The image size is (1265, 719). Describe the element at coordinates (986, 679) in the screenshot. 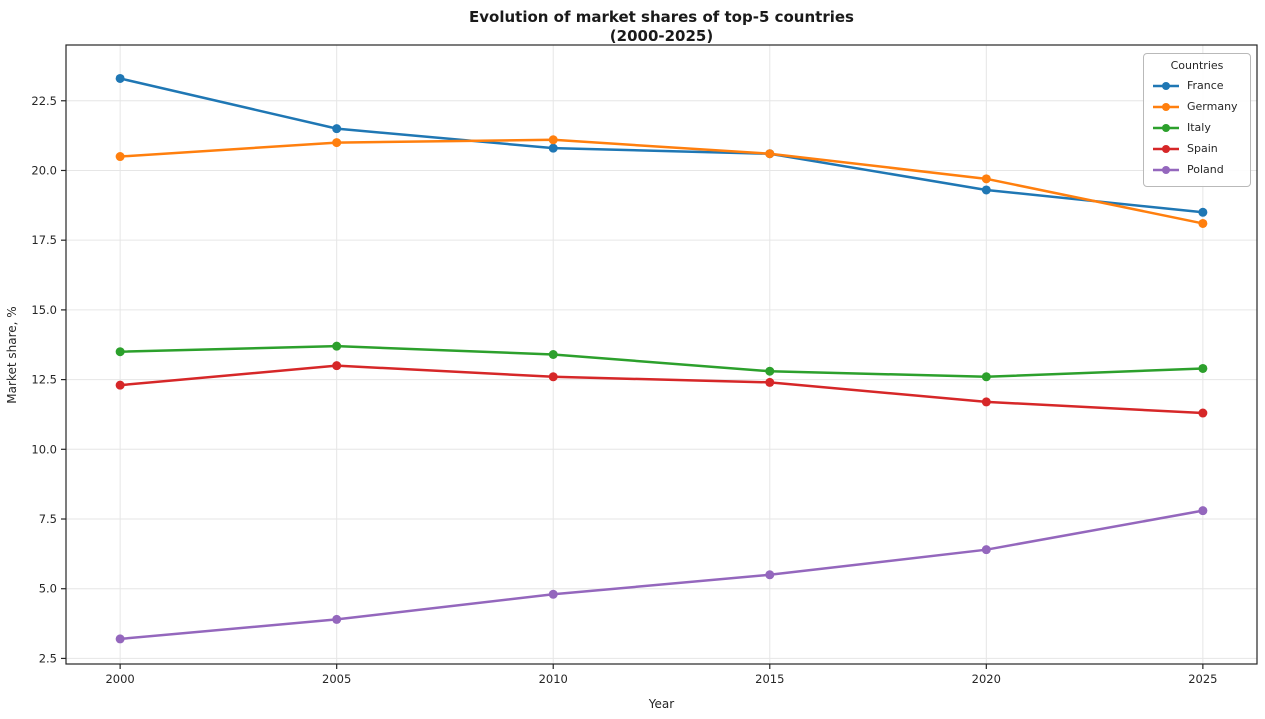

I see `x-tick-label: 2020` at that location.